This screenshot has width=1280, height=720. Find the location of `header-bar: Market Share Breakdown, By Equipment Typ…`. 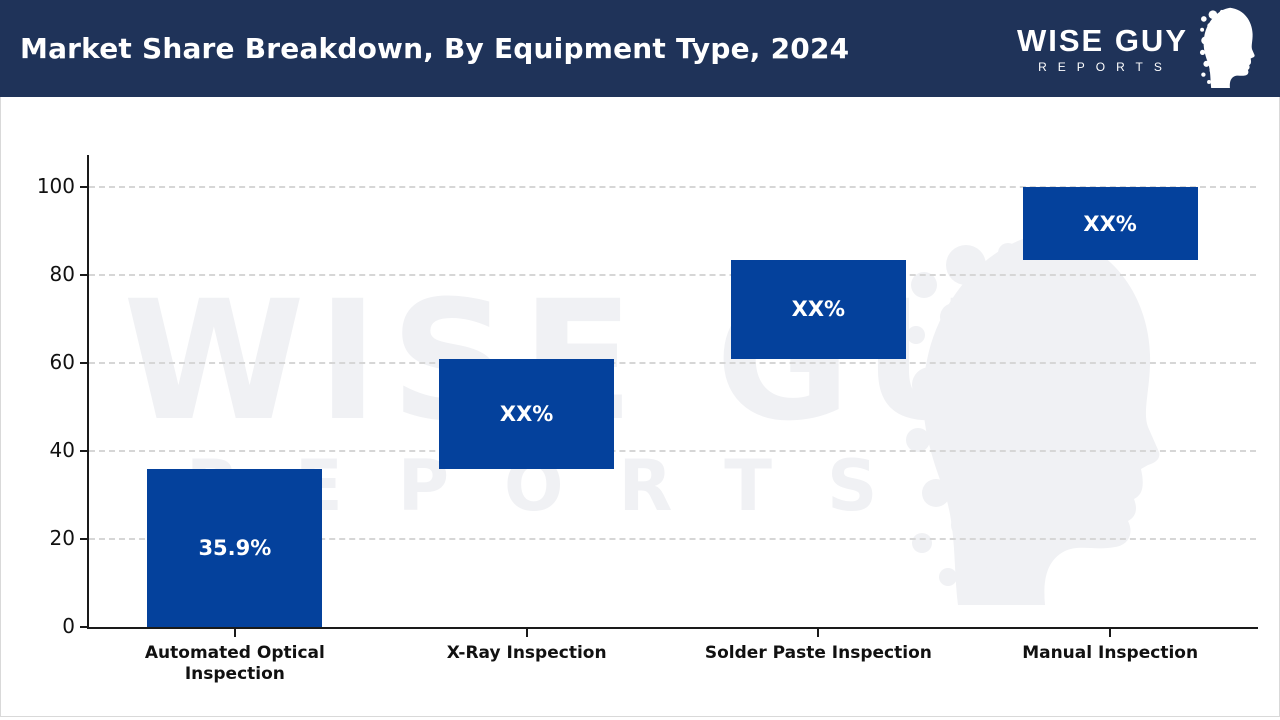

header-bar: Market Share Breakdown, By Equipment Typ… is located at coordinates (640, 48).